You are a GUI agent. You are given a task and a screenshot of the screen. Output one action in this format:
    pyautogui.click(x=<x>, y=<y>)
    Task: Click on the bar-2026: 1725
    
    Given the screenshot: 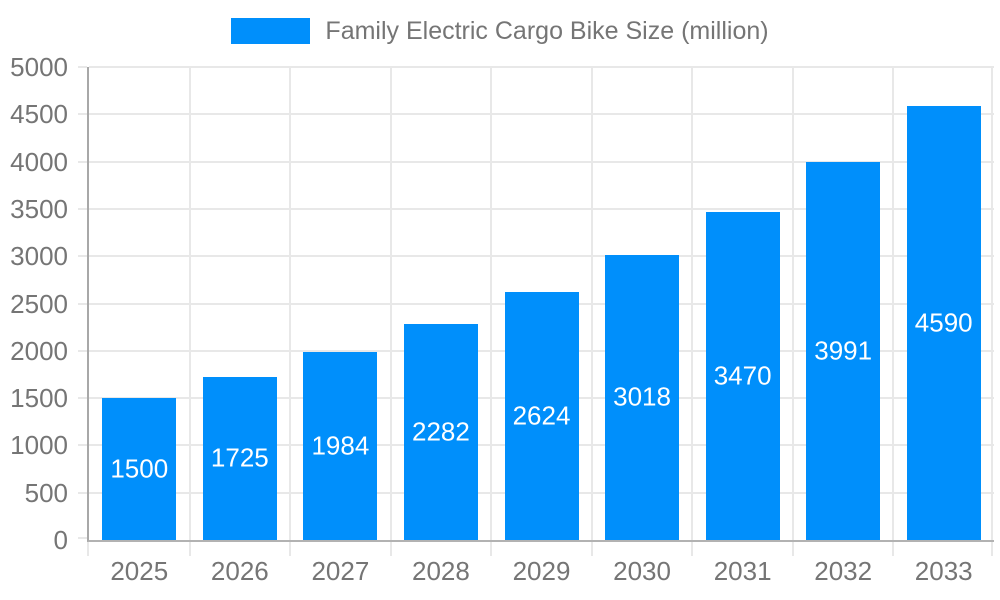 What is the action you would take?
    pyautogui.click(x=239, y=458)
    